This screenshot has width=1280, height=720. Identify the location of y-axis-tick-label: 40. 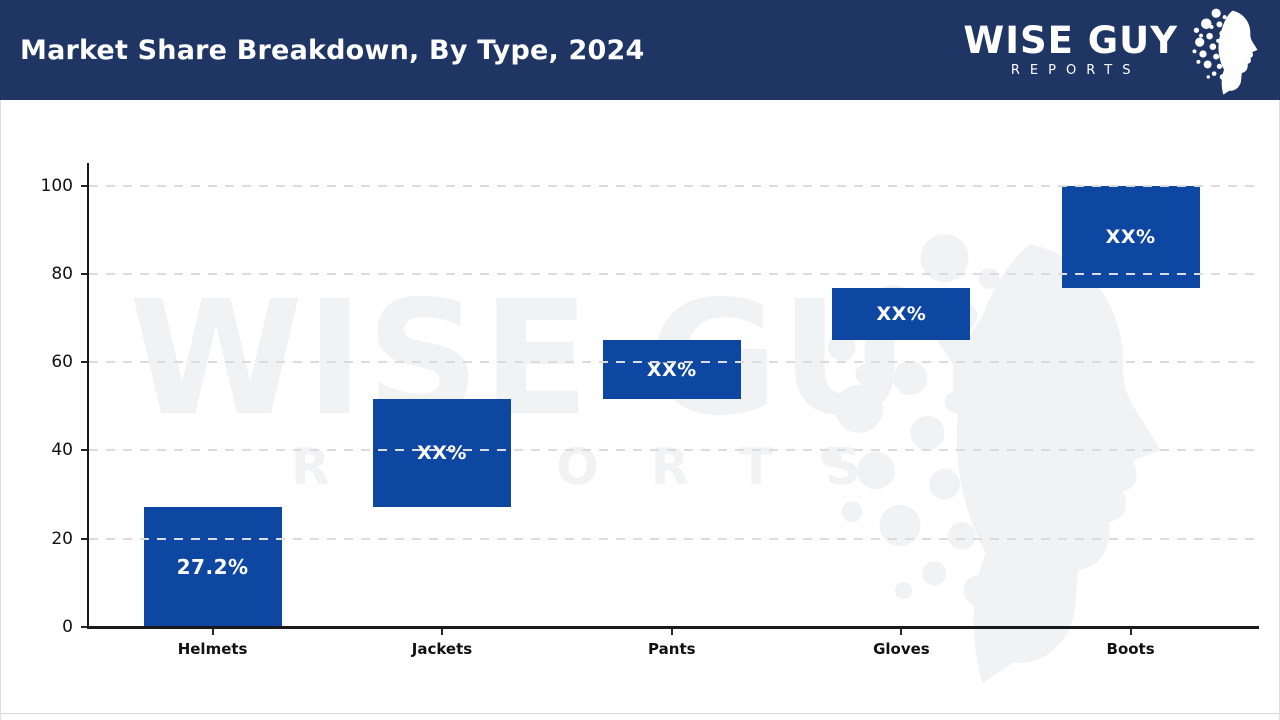
(62, 450).